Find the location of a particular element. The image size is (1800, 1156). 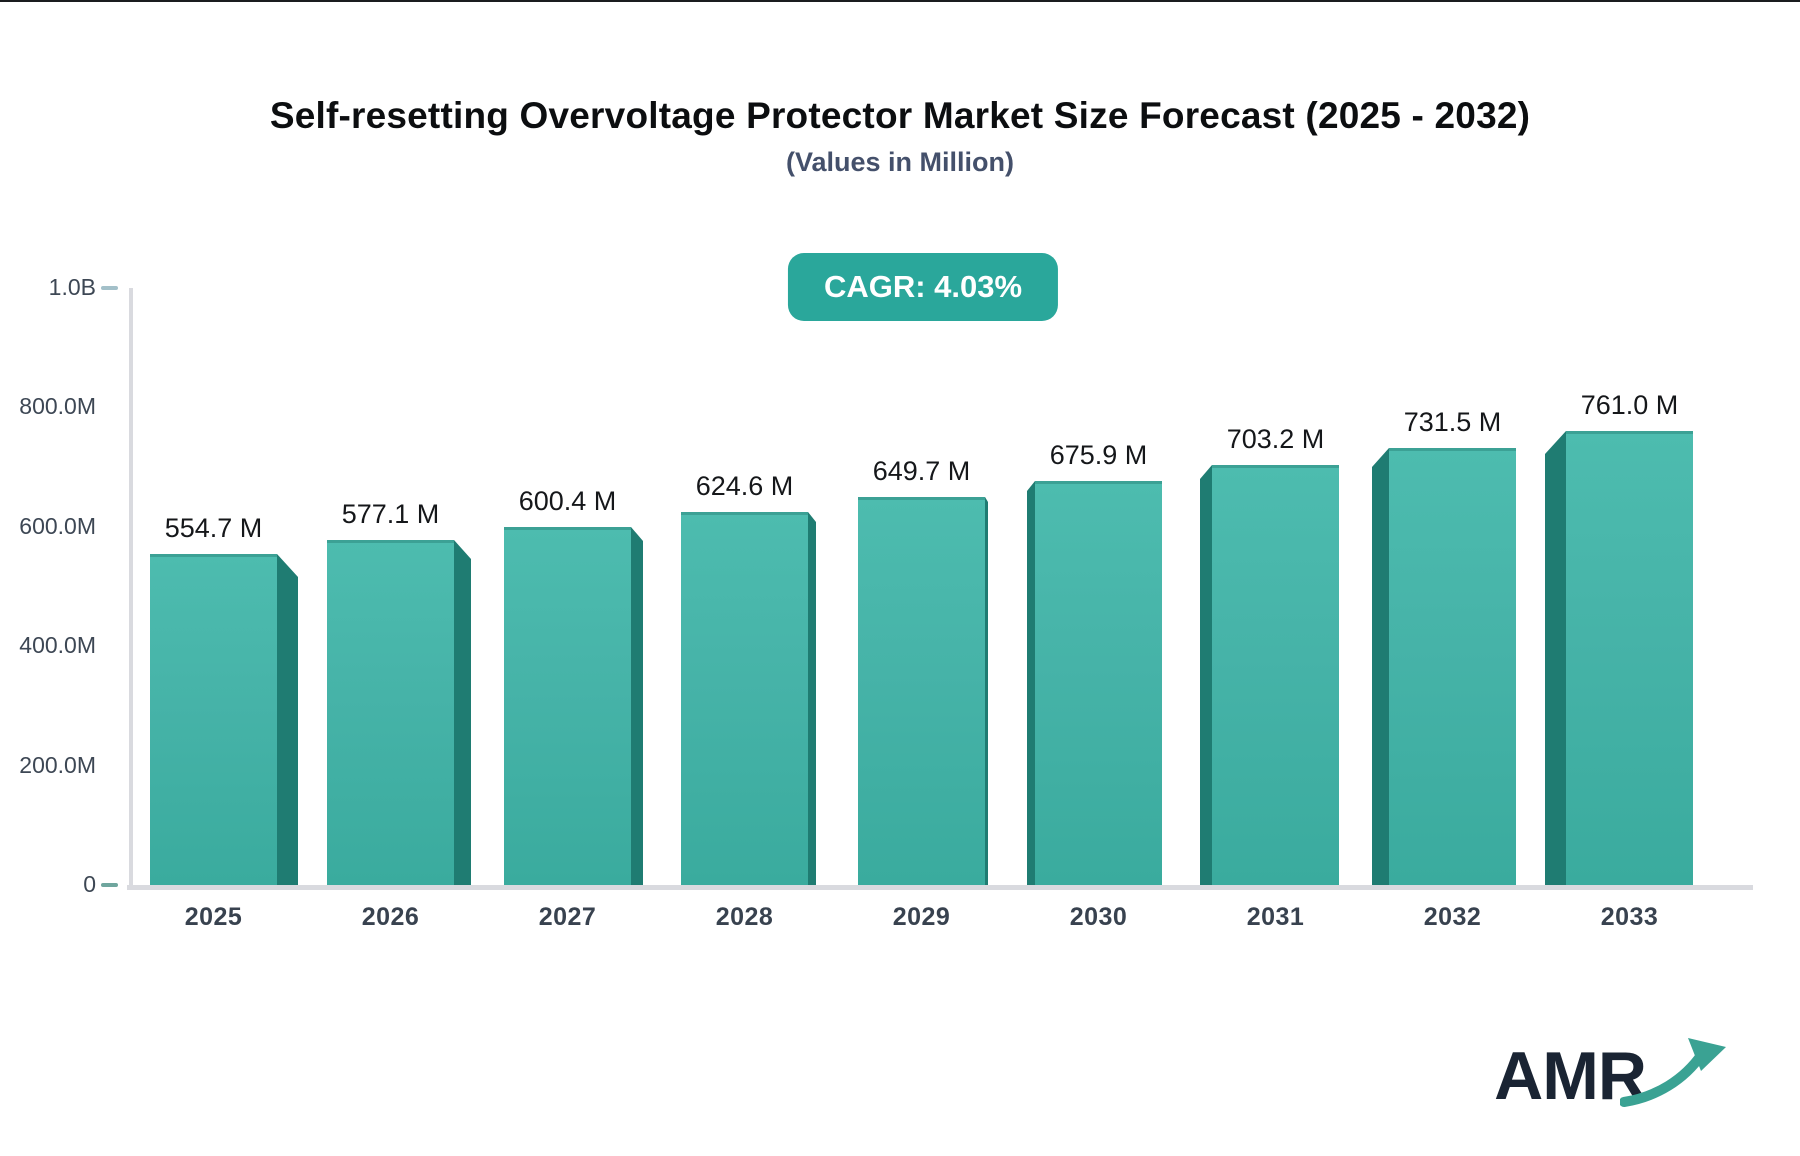

x-tick-label: 2029 is located at coordinates (921, 917).